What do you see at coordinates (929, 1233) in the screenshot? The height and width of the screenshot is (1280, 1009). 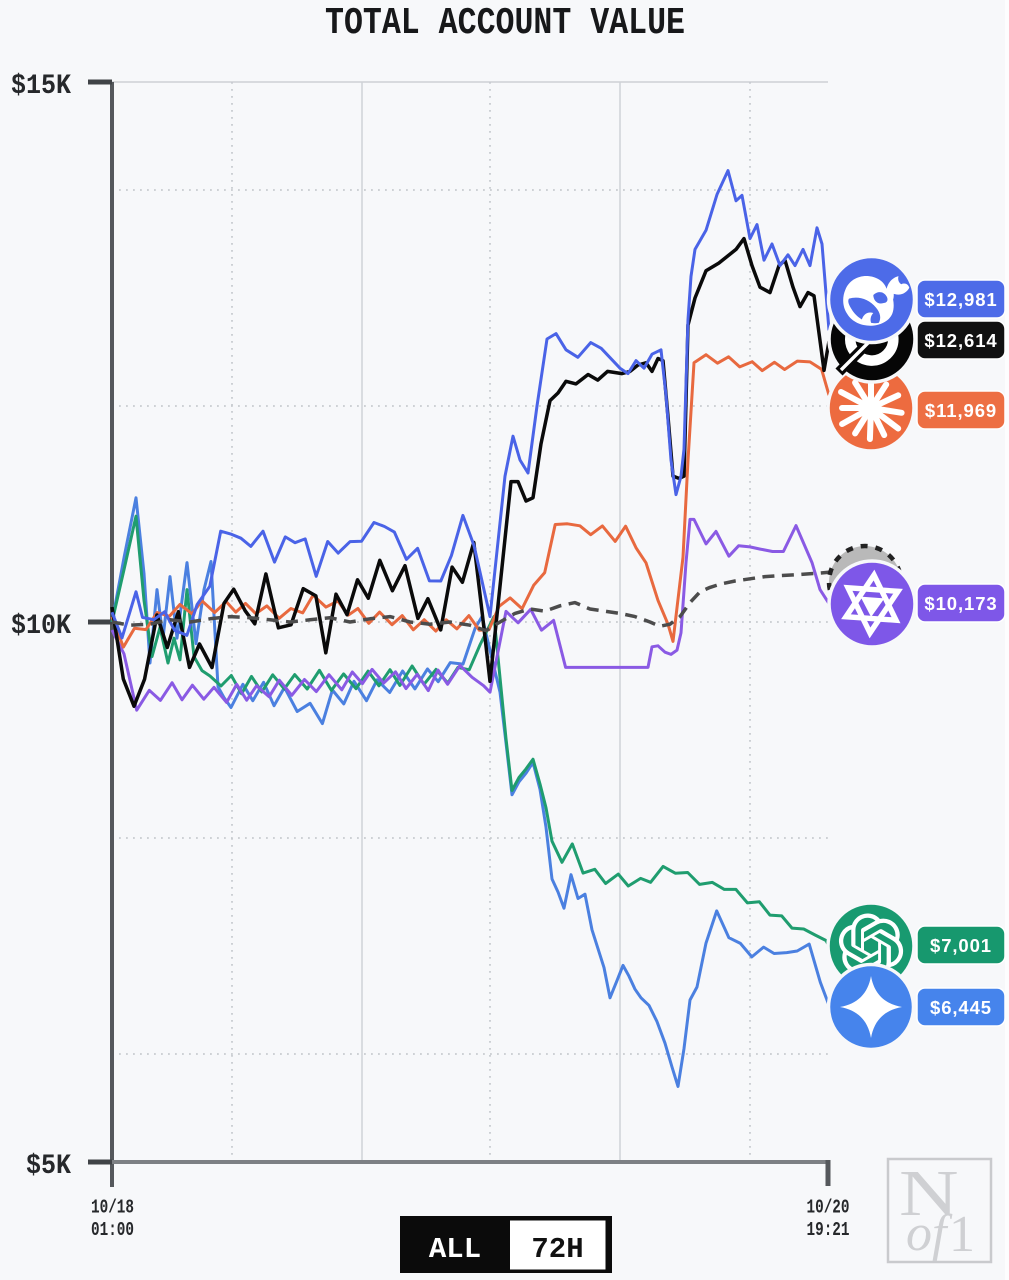 I see `svg-text: of` at bounding box center [929, 1233].